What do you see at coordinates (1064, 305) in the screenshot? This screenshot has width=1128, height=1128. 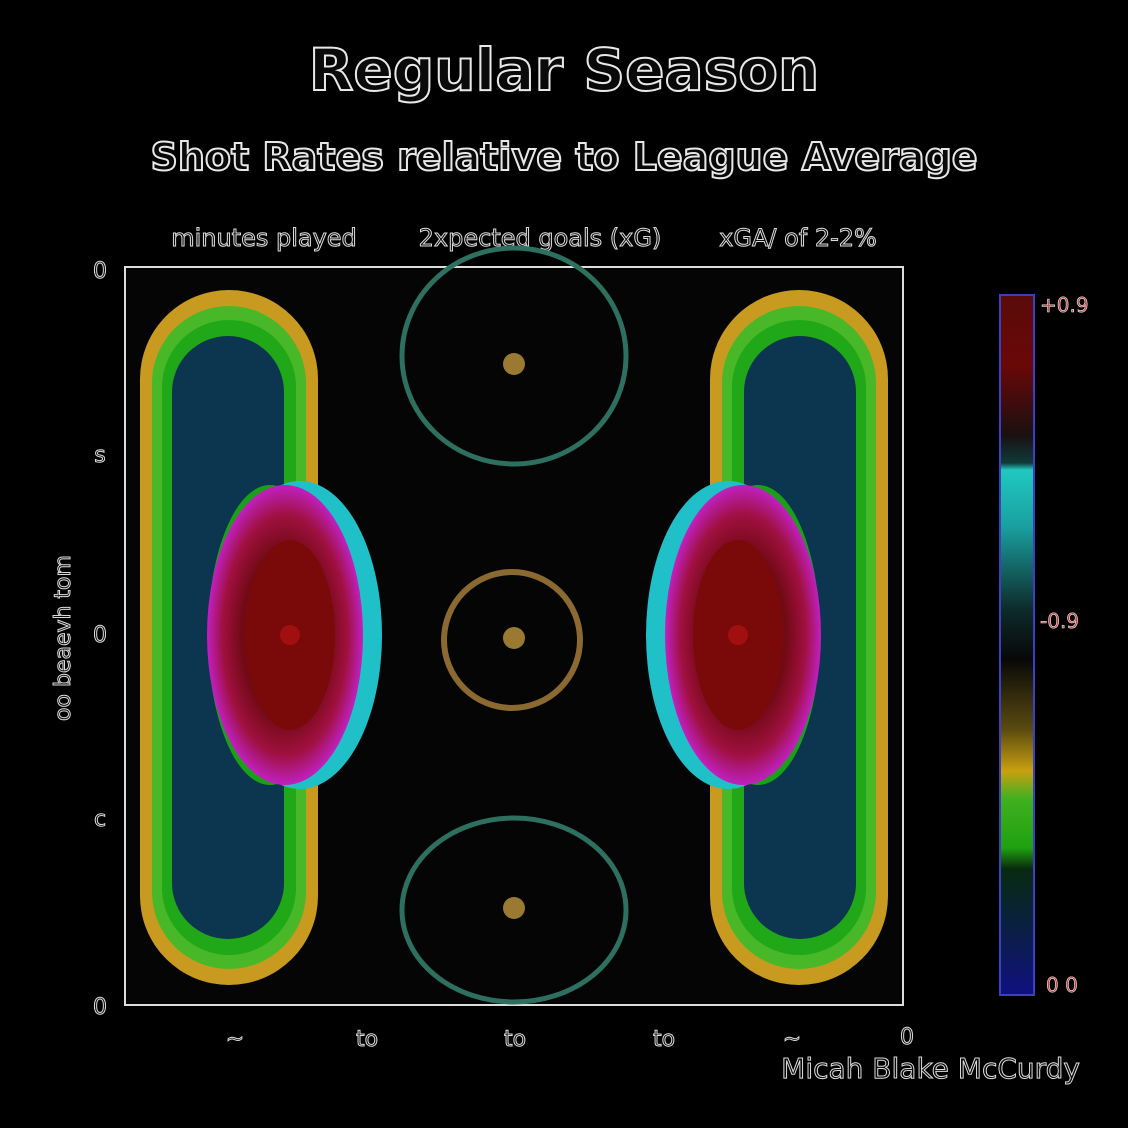 I see `colorbar-label: +0.9` at bounding box center [1064, 305].